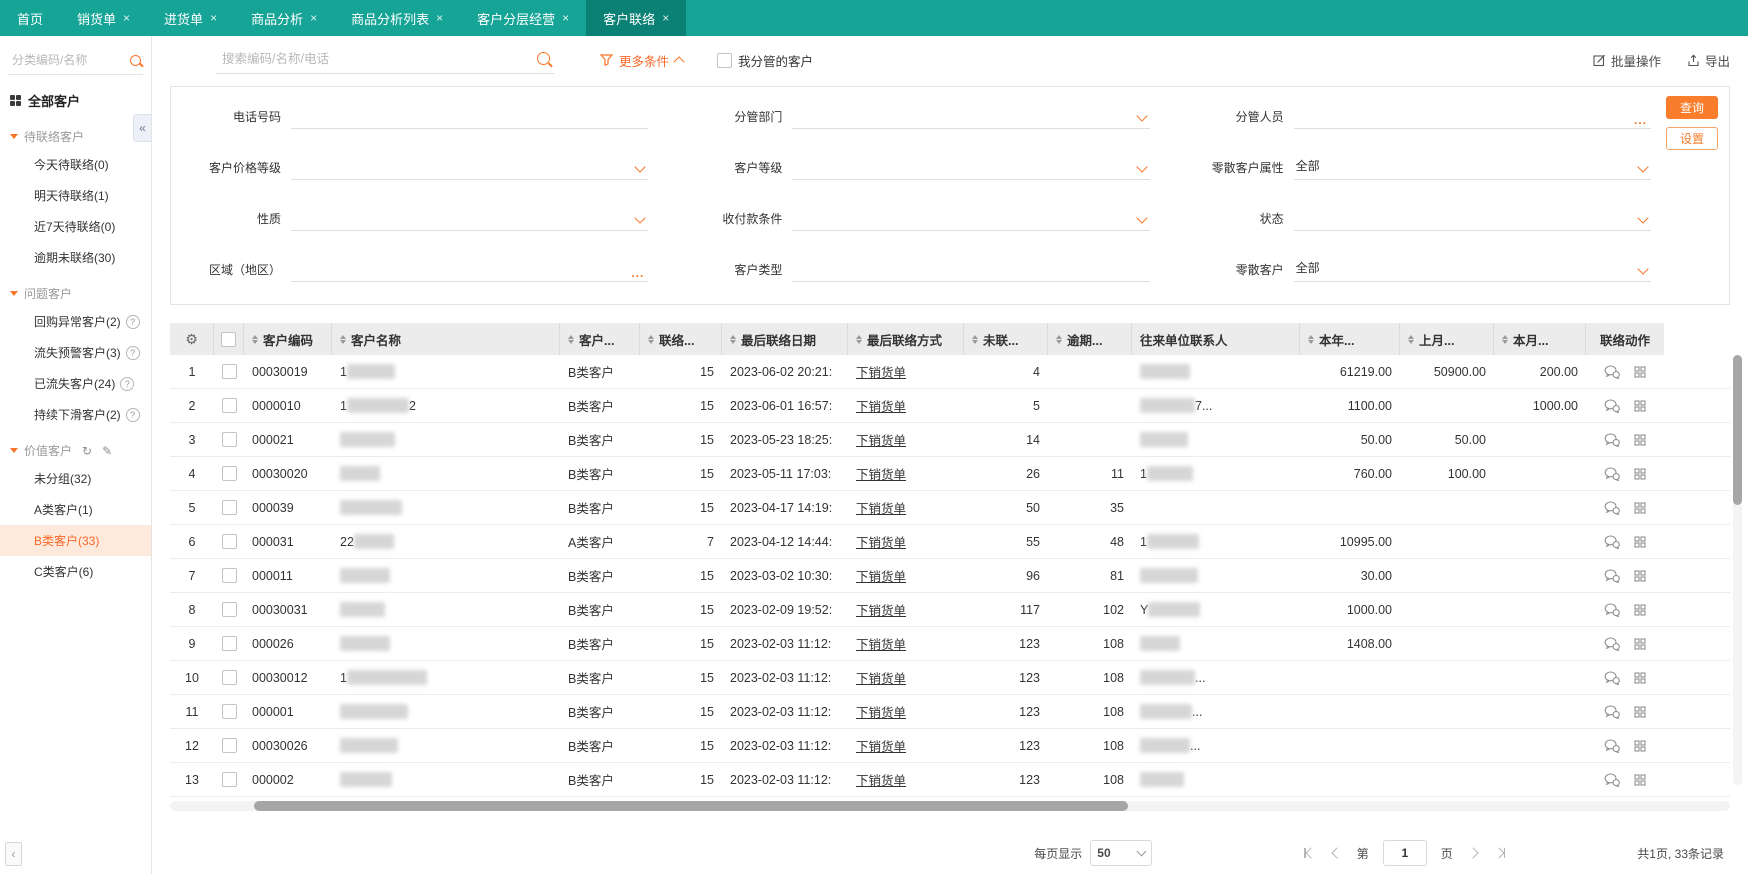 Image resolution: width=1748 pixels, height=874 pixels. Describe the element at coordinates (288, 339) in the screenshot. I see `col-客户编码: 客户编码` at that location.